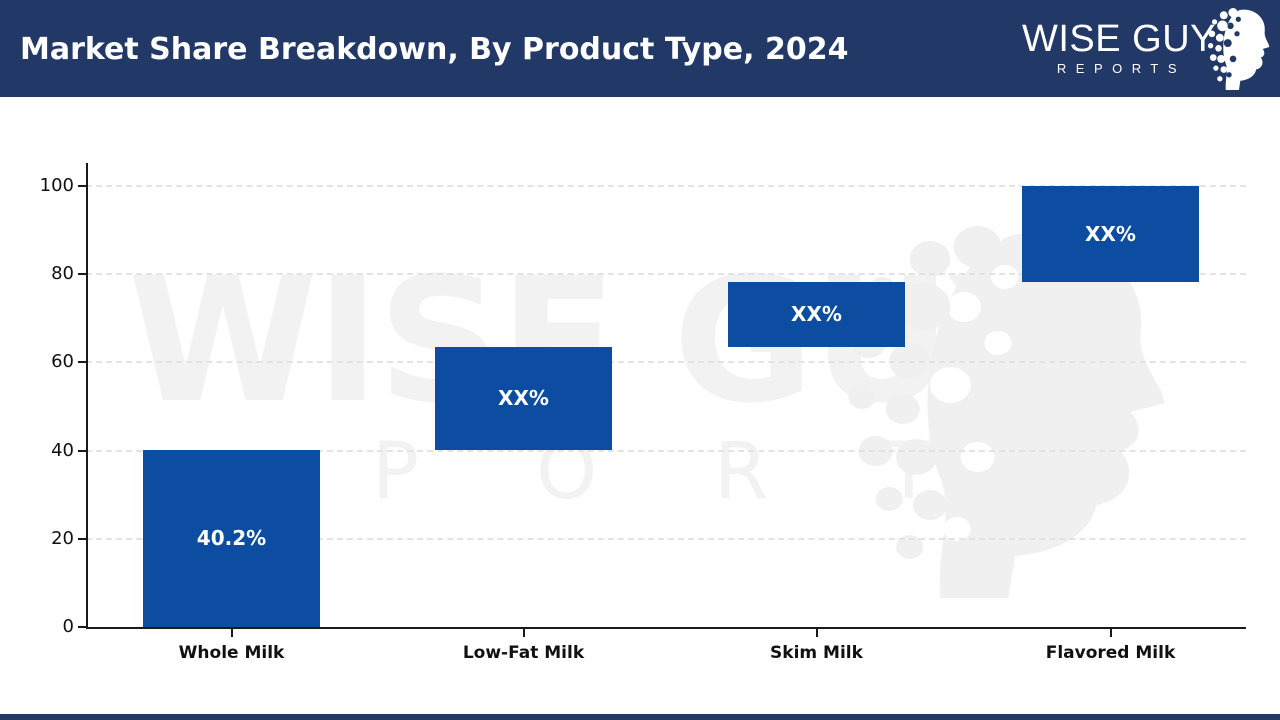  What do you see at coordinates (231, 653) in the screenshot?
I see `x-category-label: Whole Milk` at bounding box center [231, 653].